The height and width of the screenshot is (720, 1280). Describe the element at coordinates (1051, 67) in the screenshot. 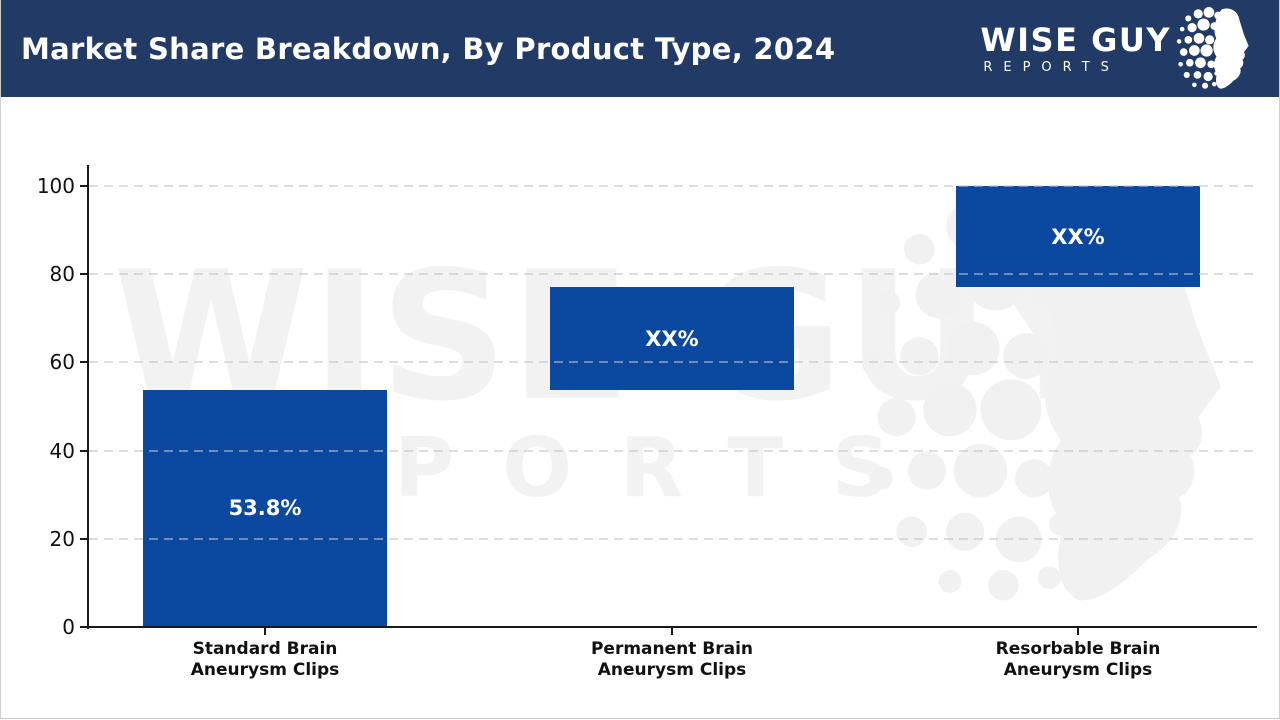

I see `logo-subtitle: REPORTS` at that location.